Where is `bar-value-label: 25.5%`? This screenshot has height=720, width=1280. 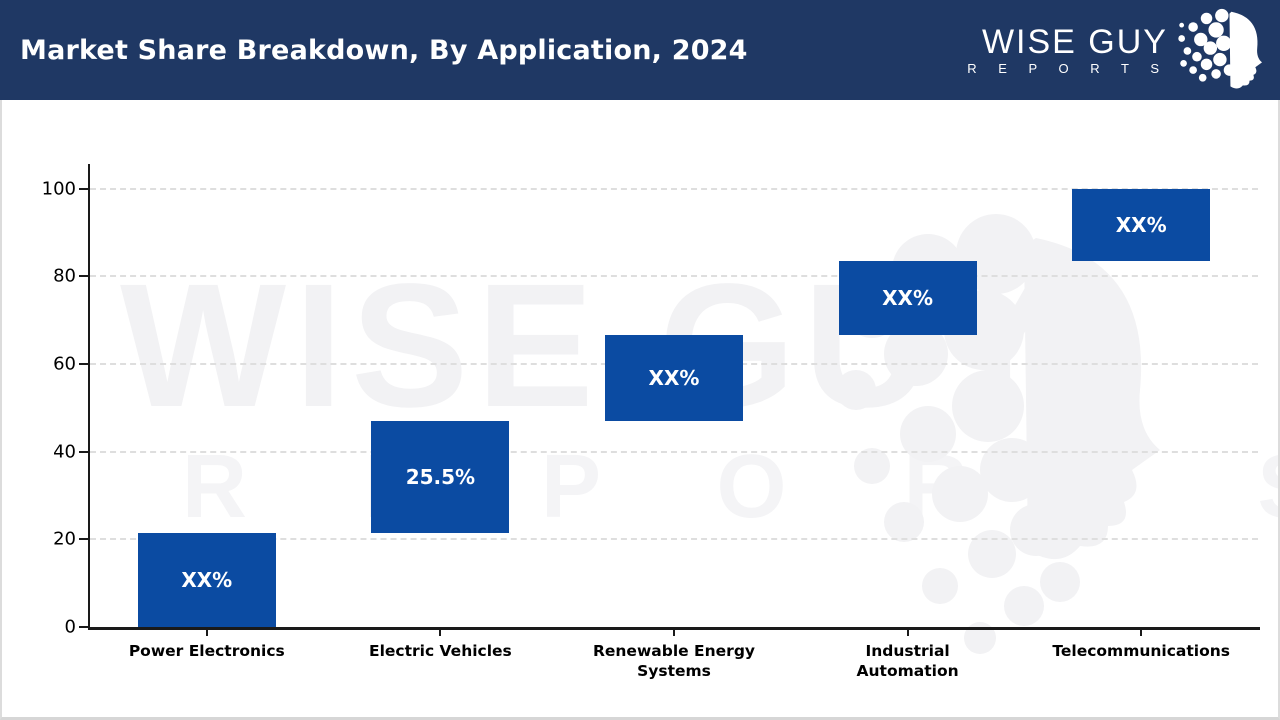 bar-value-label: 25.5% is located at coordinates (440, 476).